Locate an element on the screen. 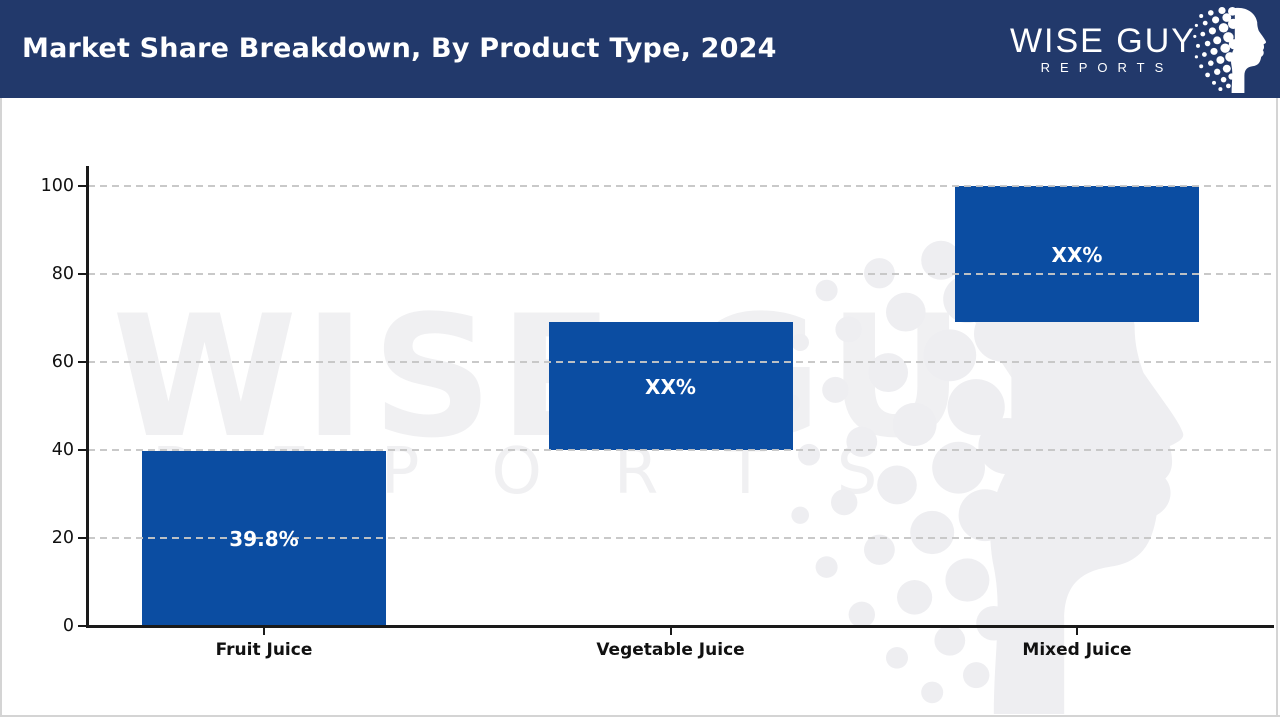 The width and height of the screenshot is (1280, 720). logo-face-icon is located at coordinates (1230, 49).